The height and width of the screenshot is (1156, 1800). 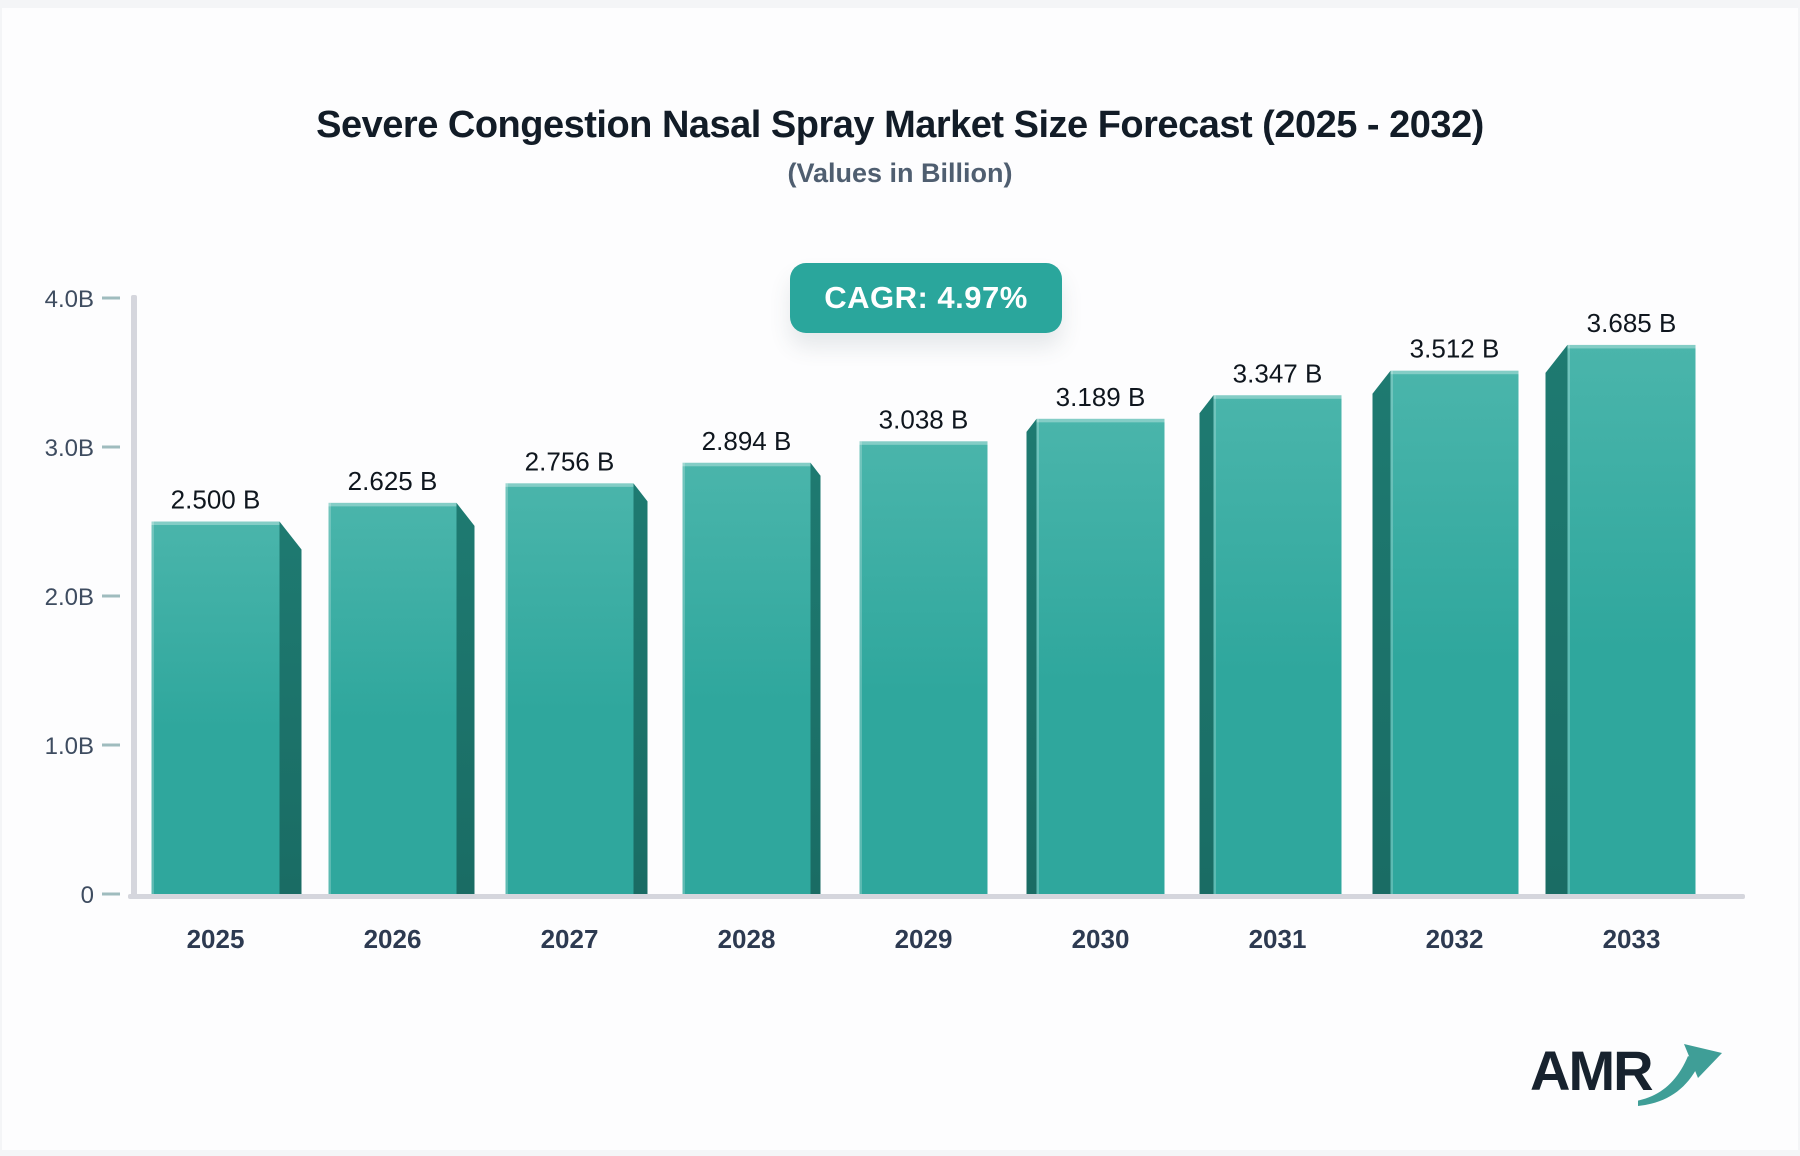 I want to click on bar-2026: 2.625 B 2026, so click(x=401, y=710).